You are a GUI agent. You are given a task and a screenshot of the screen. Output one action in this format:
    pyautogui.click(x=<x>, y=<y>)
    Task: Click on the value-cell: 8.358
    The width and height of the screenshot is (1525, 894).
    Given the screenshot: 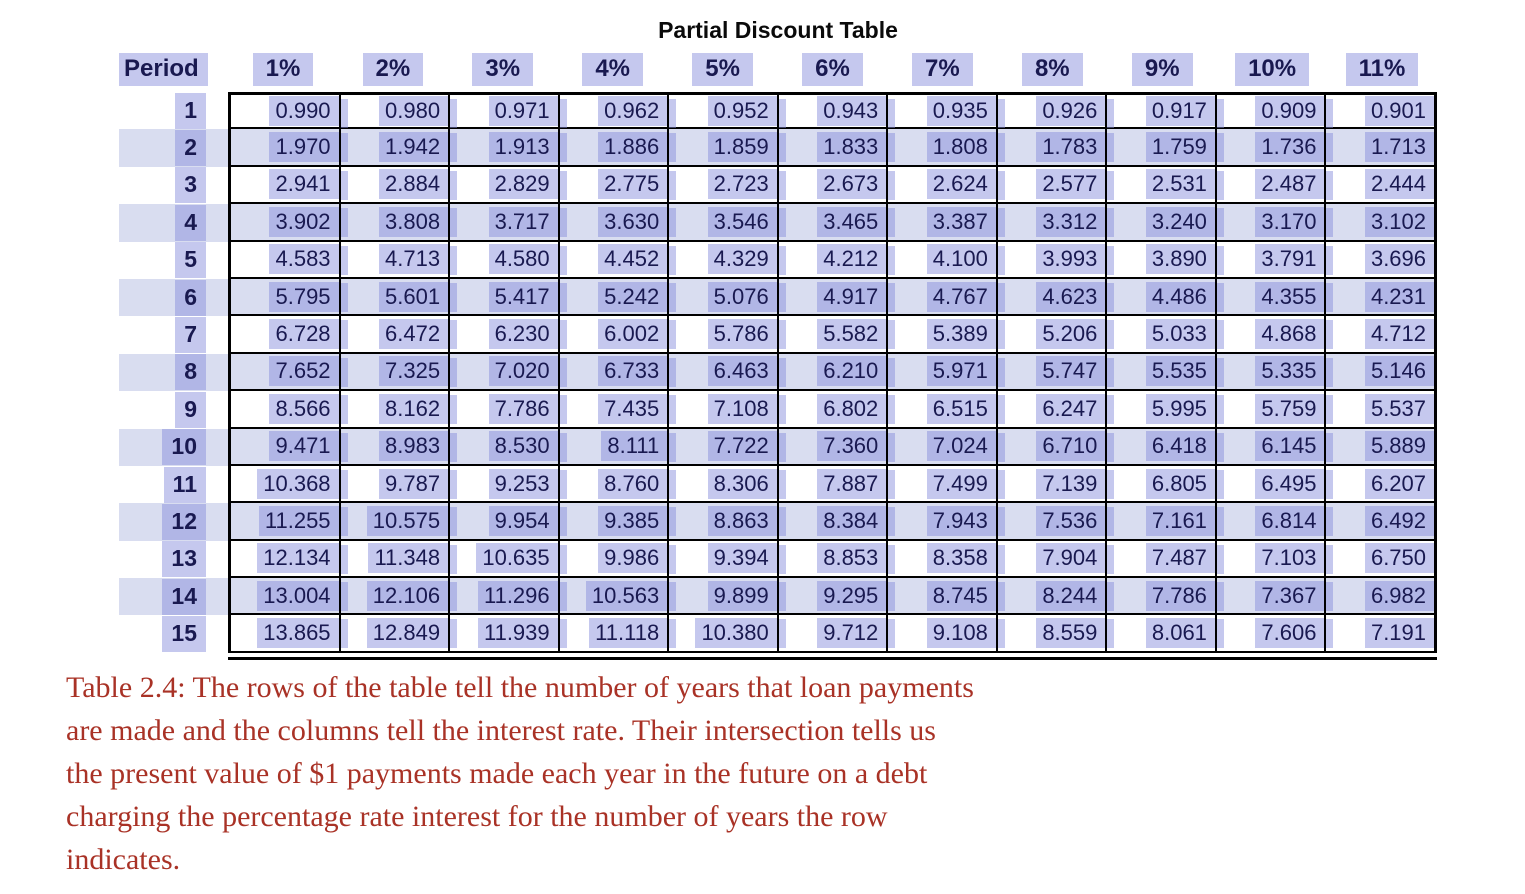 What is the action you would take?
    pyautogui.click(x=943, y=558)
    